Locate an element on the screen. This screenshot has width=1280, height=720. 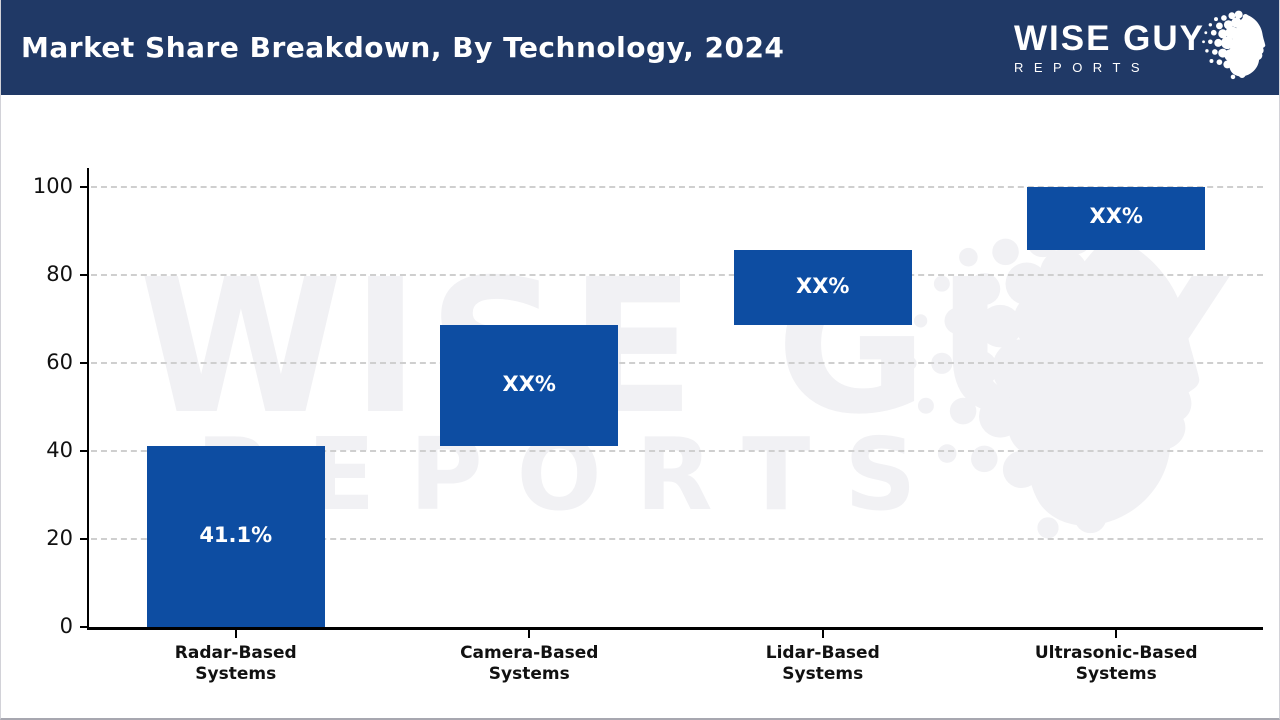
wise-guy-logo: WISE GUY REPORTS is located at coordinates (1140, 48).